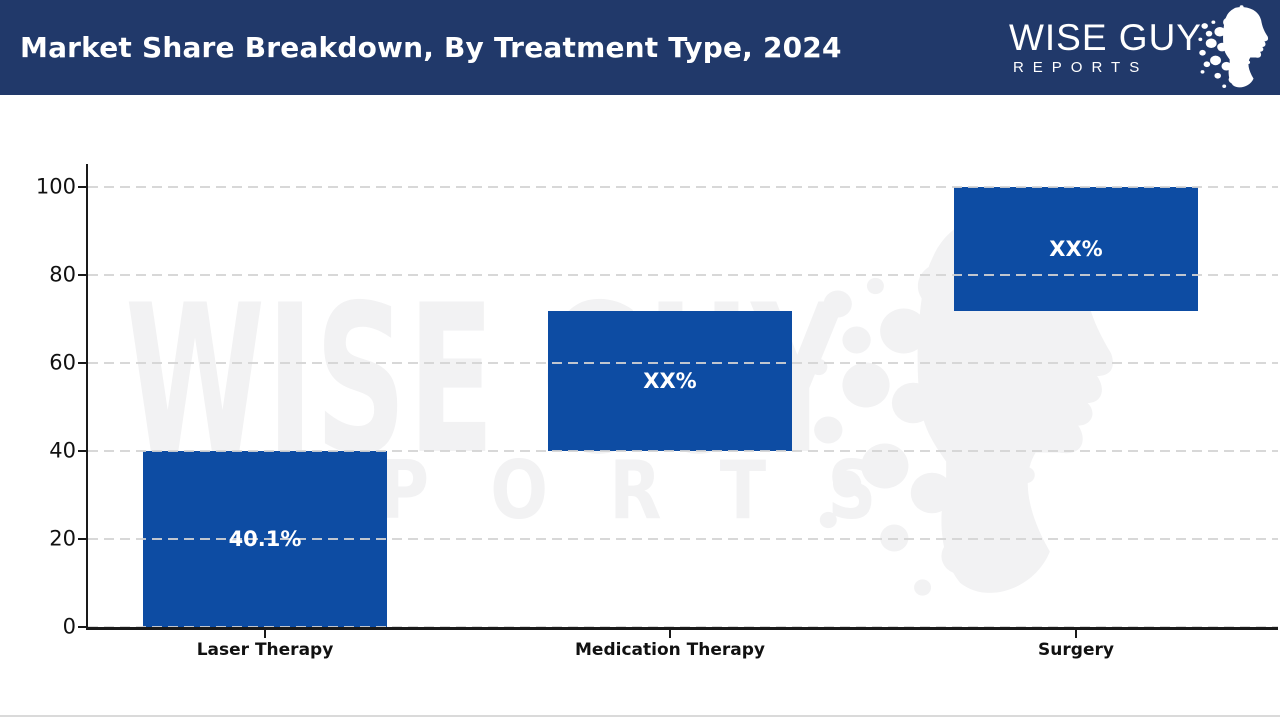  Describe the element at coordinates (265, 650) in the screenshot. I see `x-axis-category-label: Laser Therapy` at that location.